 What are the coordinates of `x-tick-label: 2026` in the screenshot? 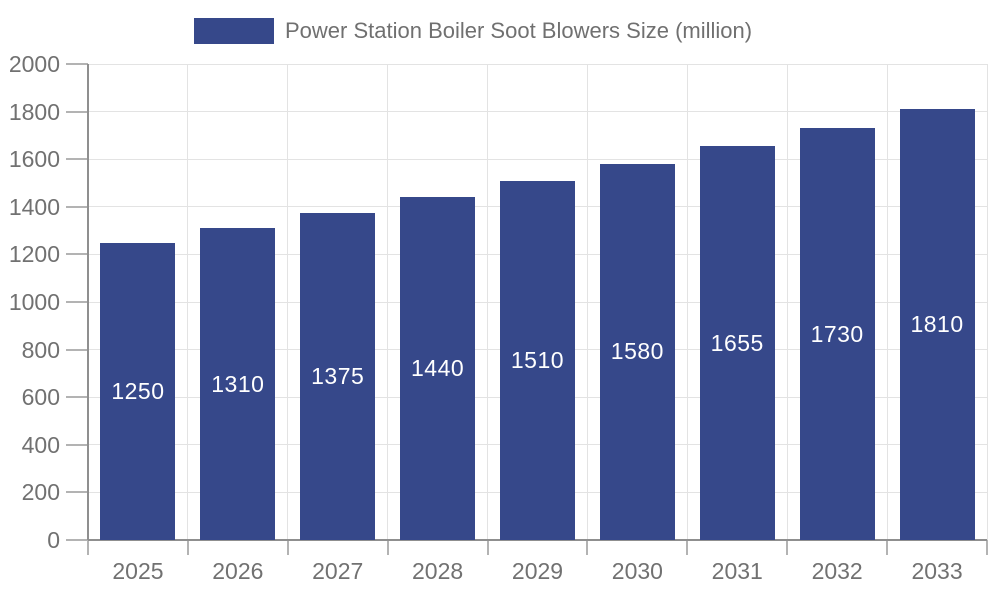 It's located at (238, 571).